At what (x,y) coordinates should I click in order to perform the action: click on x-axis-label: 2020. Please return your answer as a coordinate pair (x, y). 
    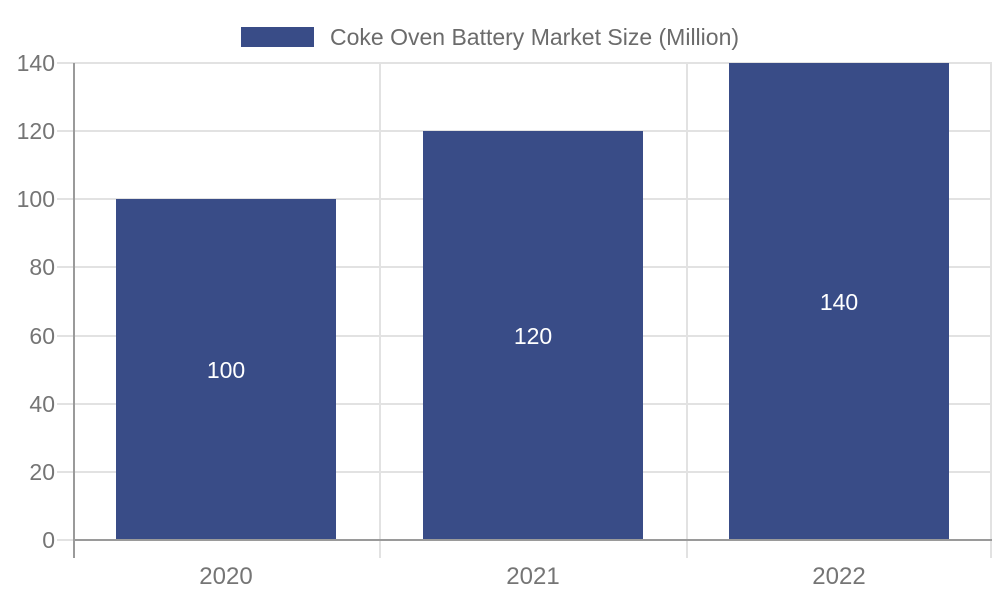
    Looking at the image, I should click on (226, 576).